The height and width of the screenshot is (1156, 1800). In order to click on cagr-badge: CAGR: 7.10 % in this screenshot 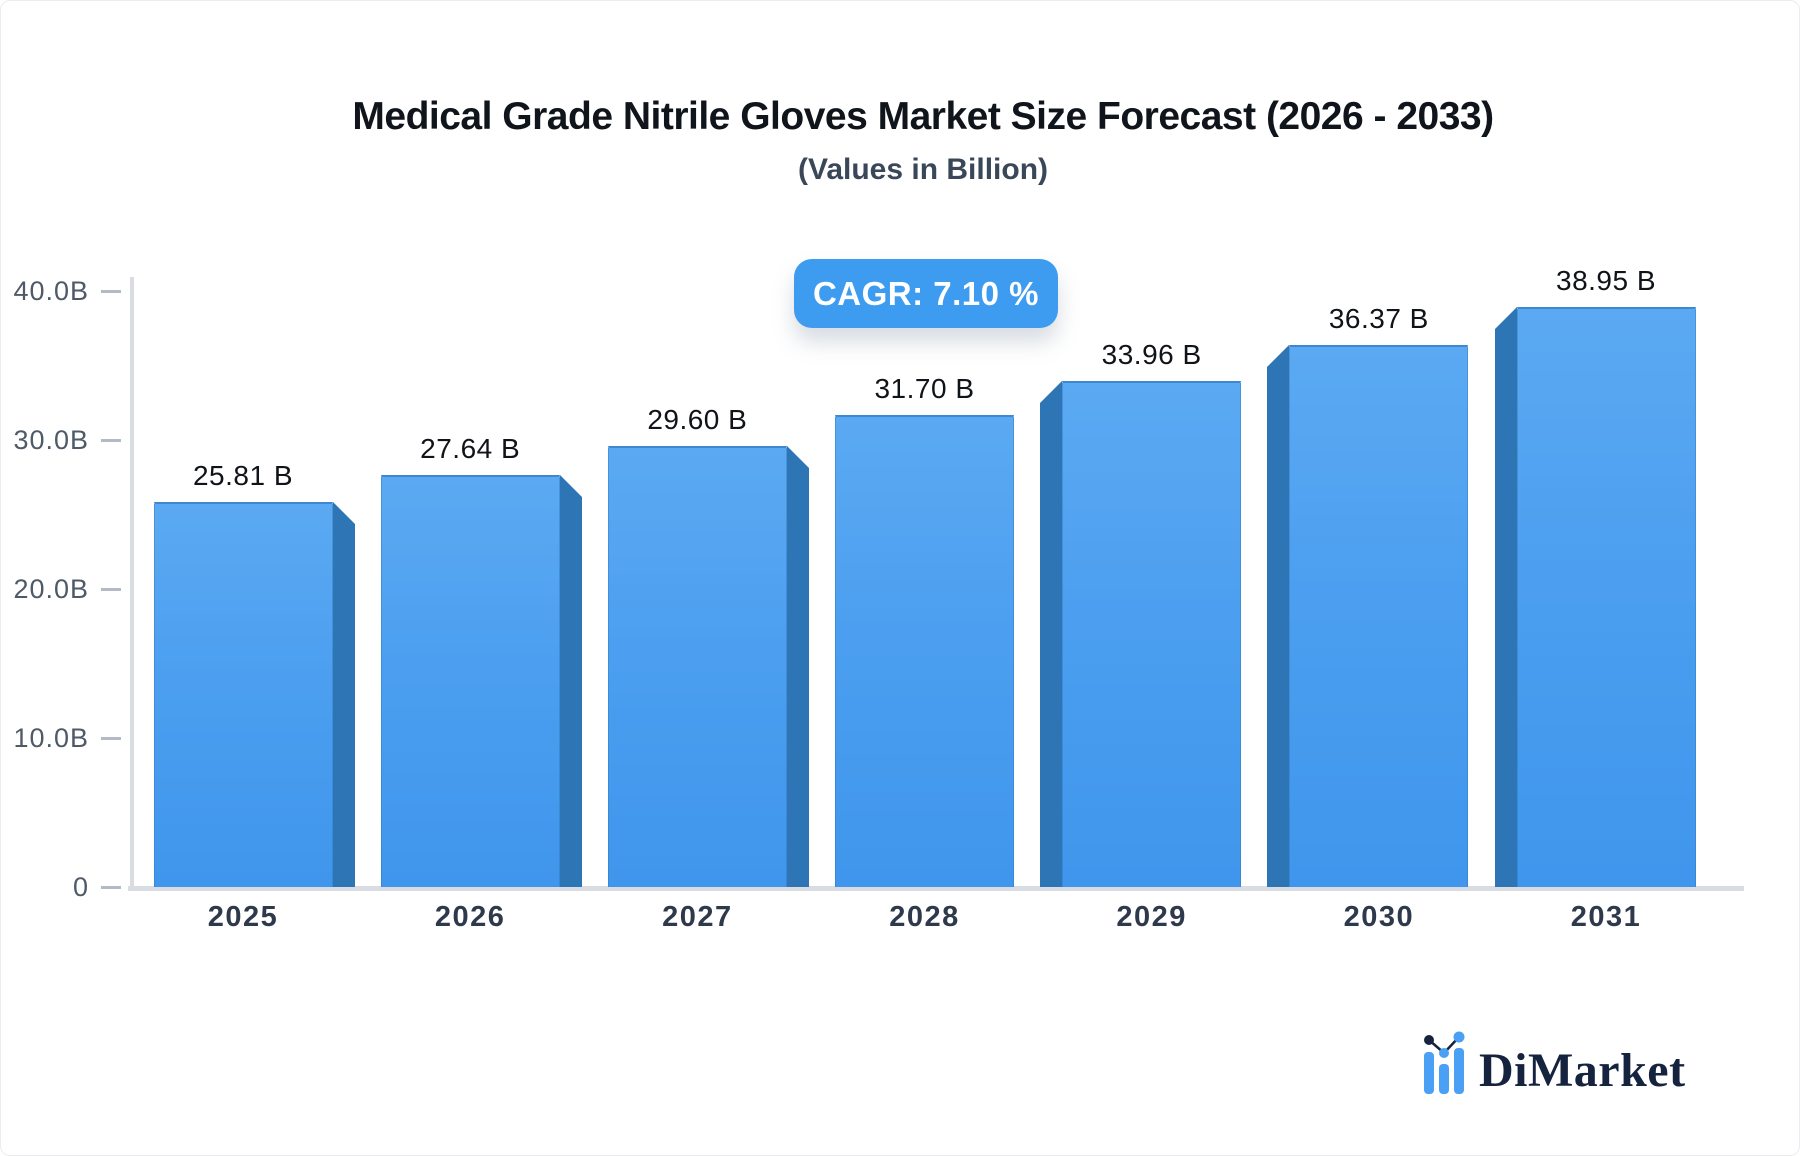, I will do `click(926, 293)`.